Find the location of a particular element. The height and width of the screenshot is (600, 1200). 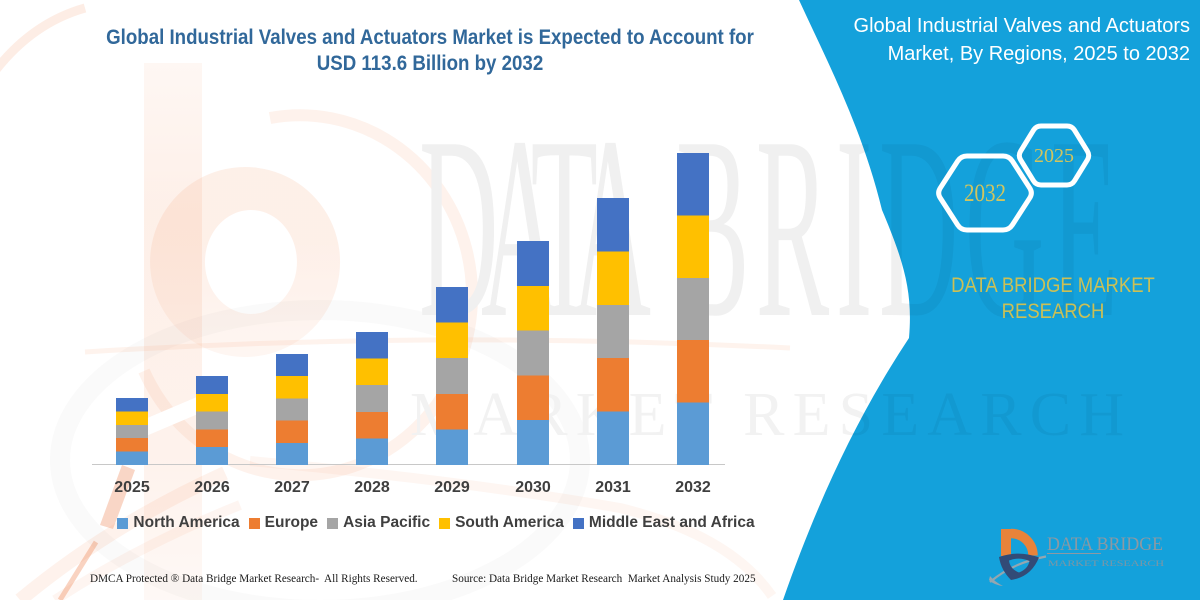

svg-text: MARKET RESEARCH is located at coordinates (1106, 563).